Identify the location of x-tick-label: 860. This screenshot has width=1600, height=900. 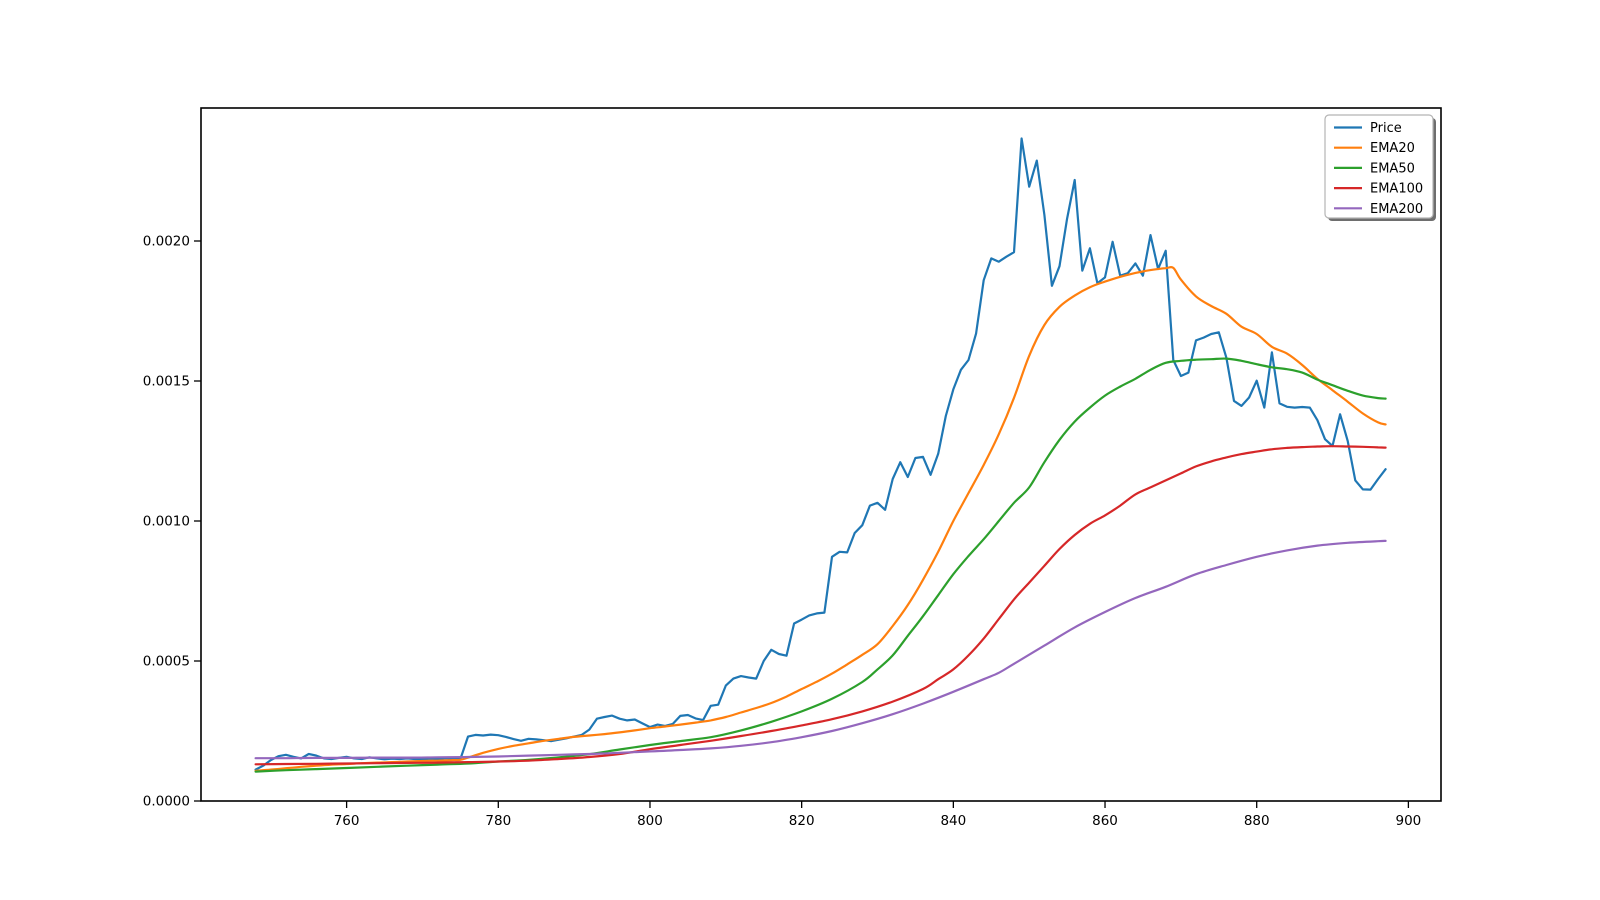
(1105, 821).